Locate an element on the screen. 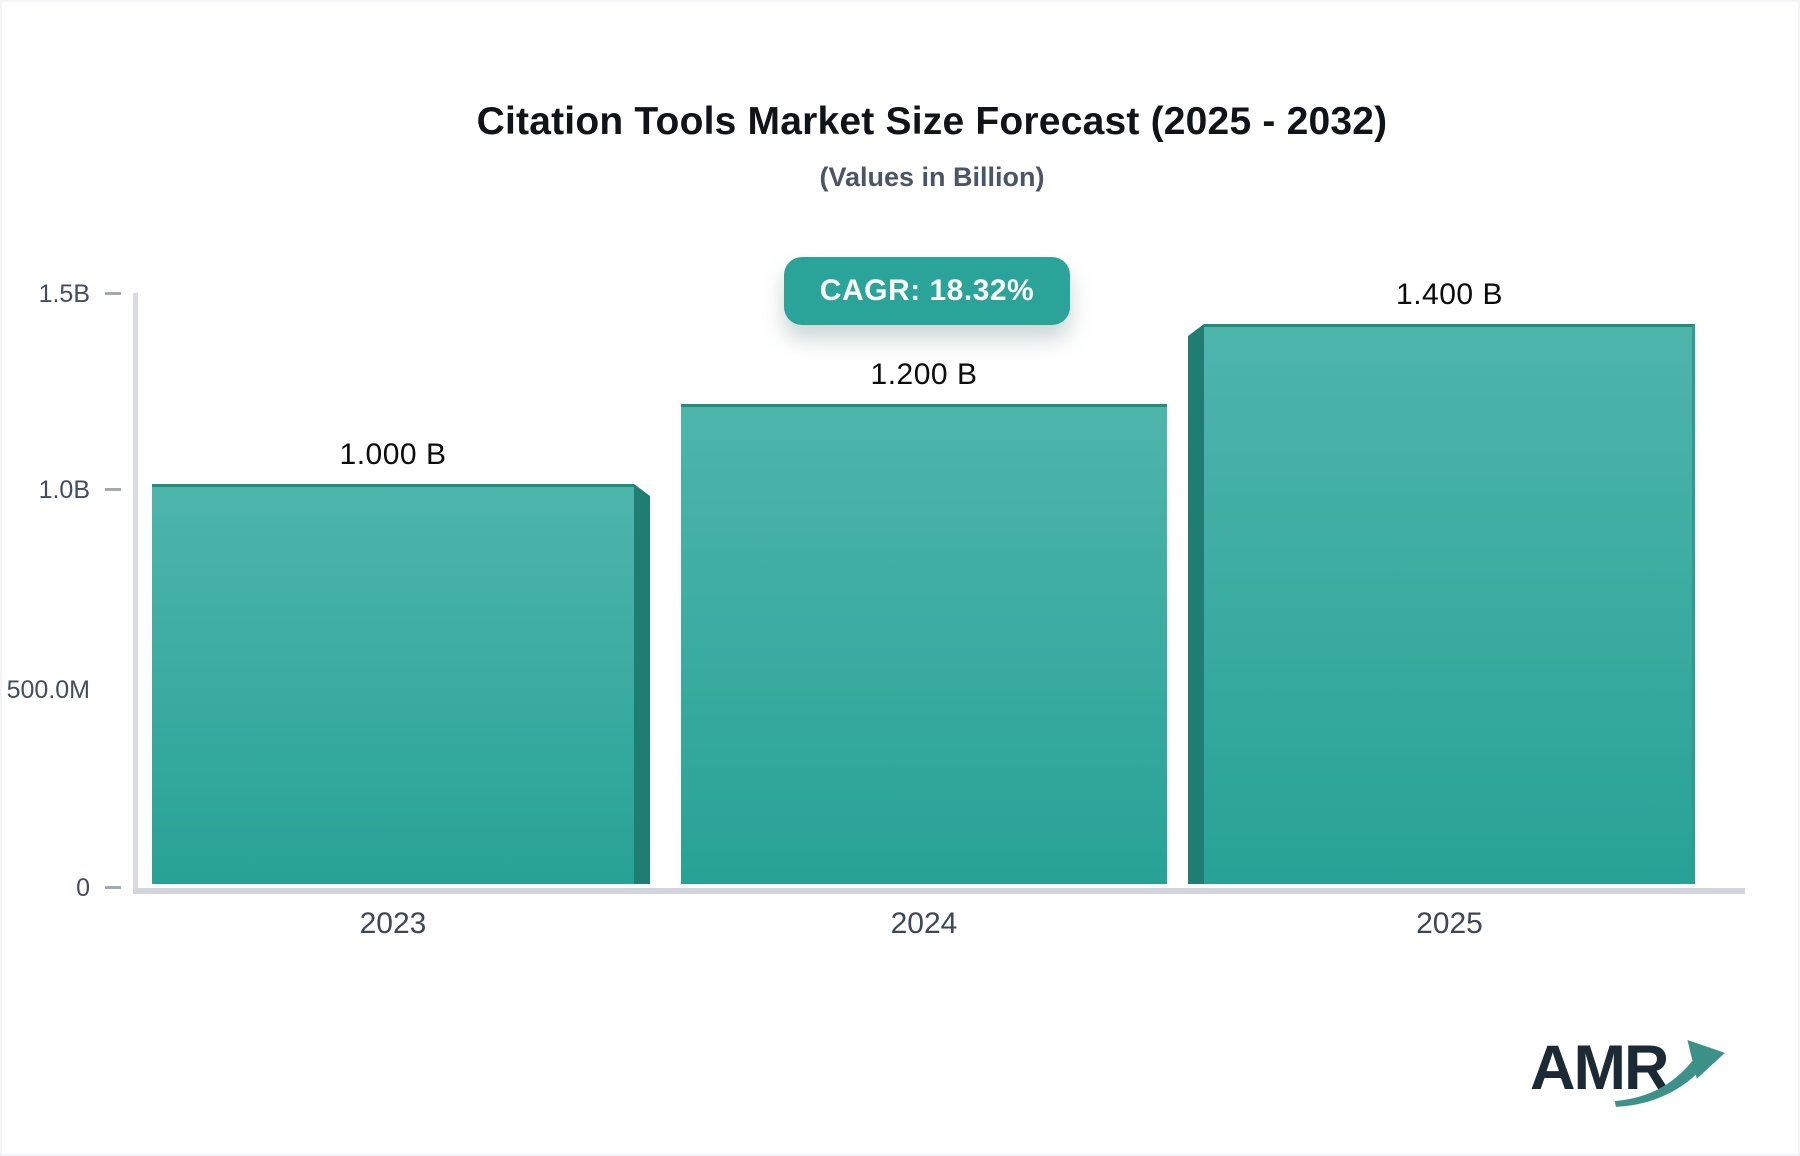  x-tick-label: 2023 is located at coordinates (393, 923).